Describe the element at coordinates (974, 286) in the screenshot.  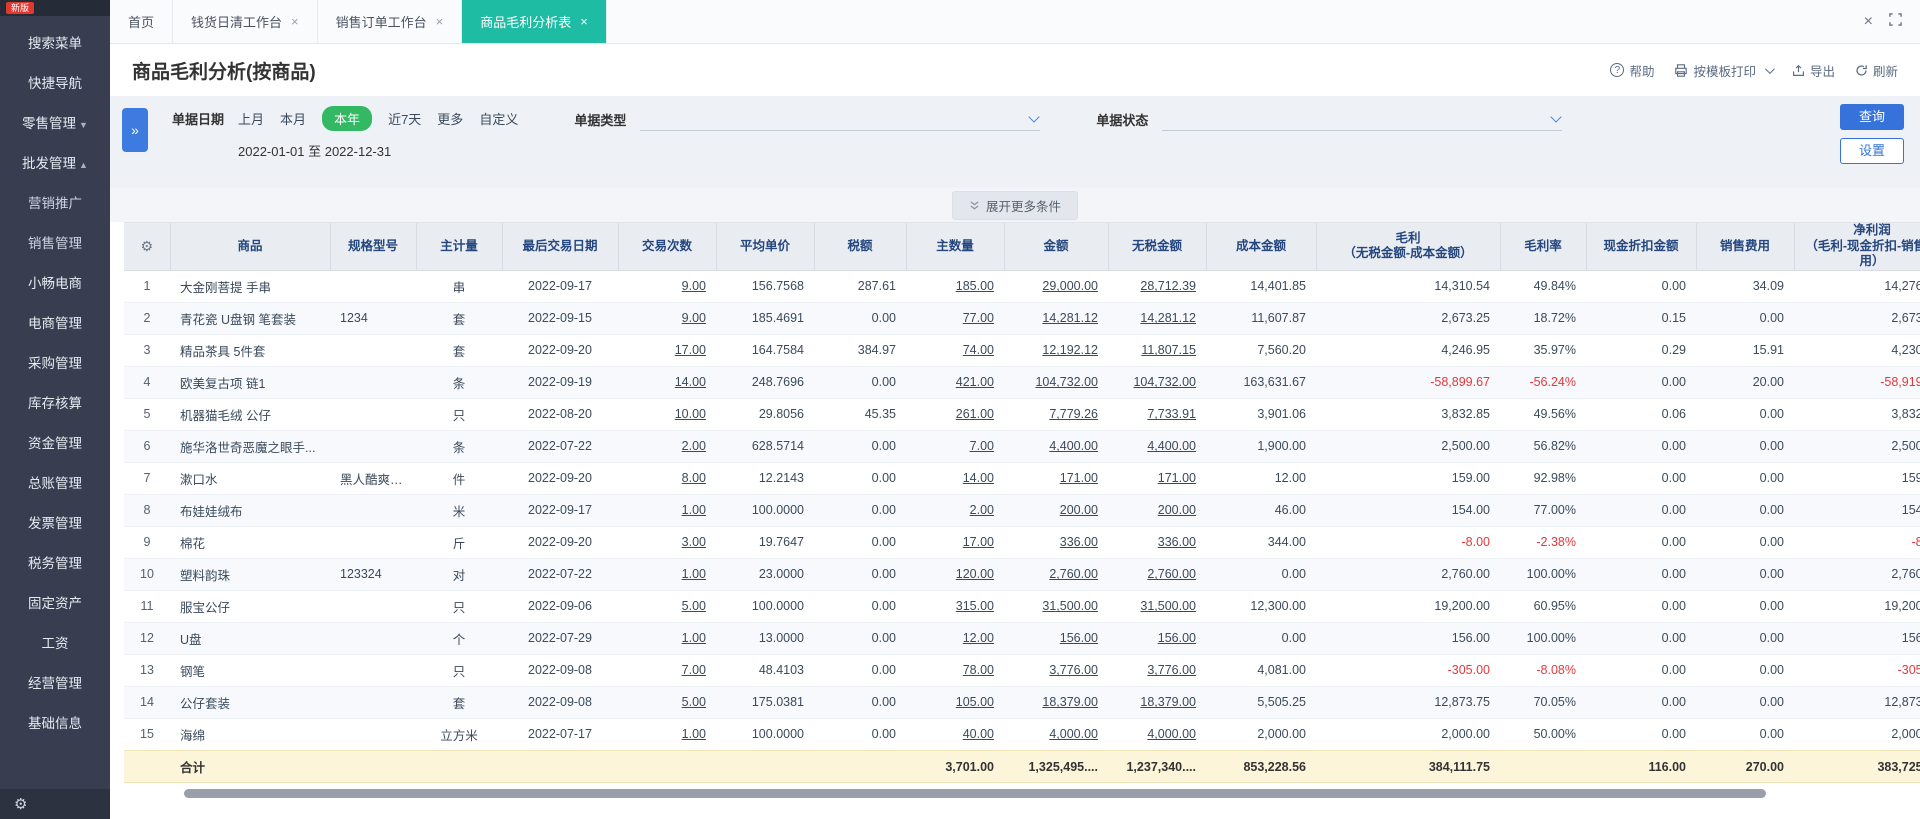
I see `drilldown-link: 185.00` at that location.